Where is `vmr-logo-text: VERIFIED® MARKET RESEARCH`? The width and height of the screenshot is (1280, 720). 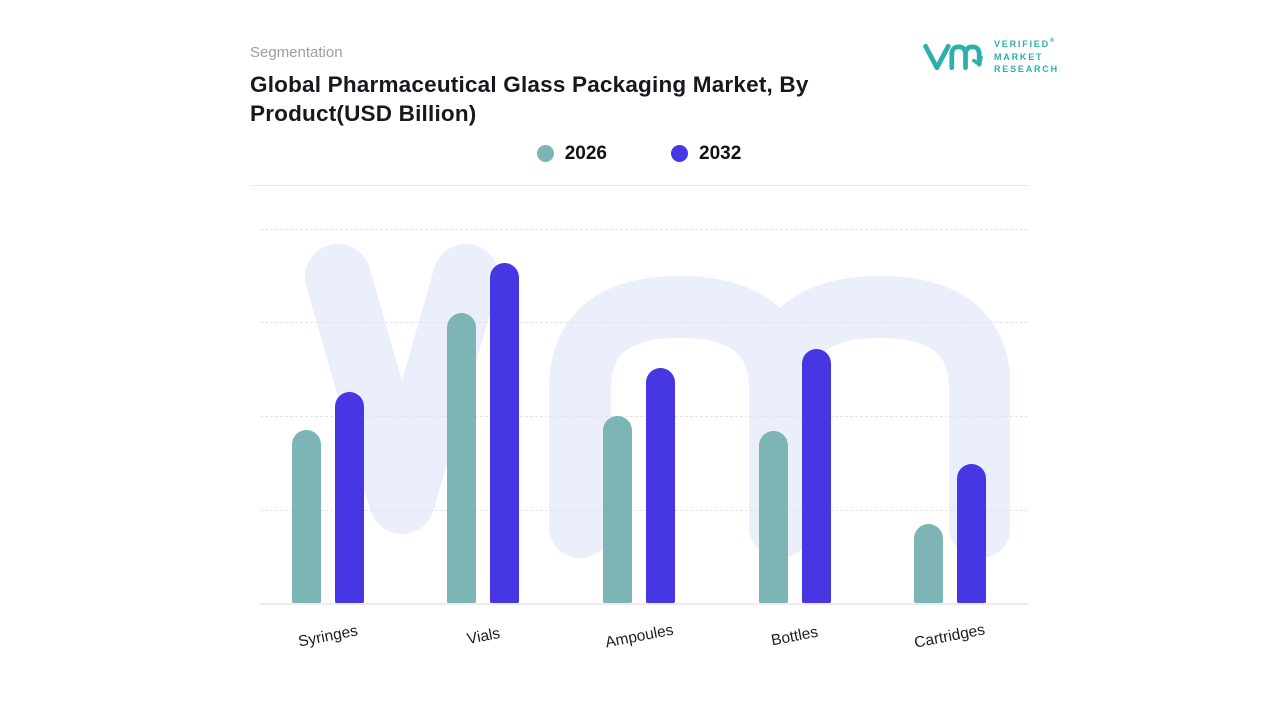
vmr-logo-text: VERIFIED® MARKET RESEARCH is located at coordinates (1026, 56).